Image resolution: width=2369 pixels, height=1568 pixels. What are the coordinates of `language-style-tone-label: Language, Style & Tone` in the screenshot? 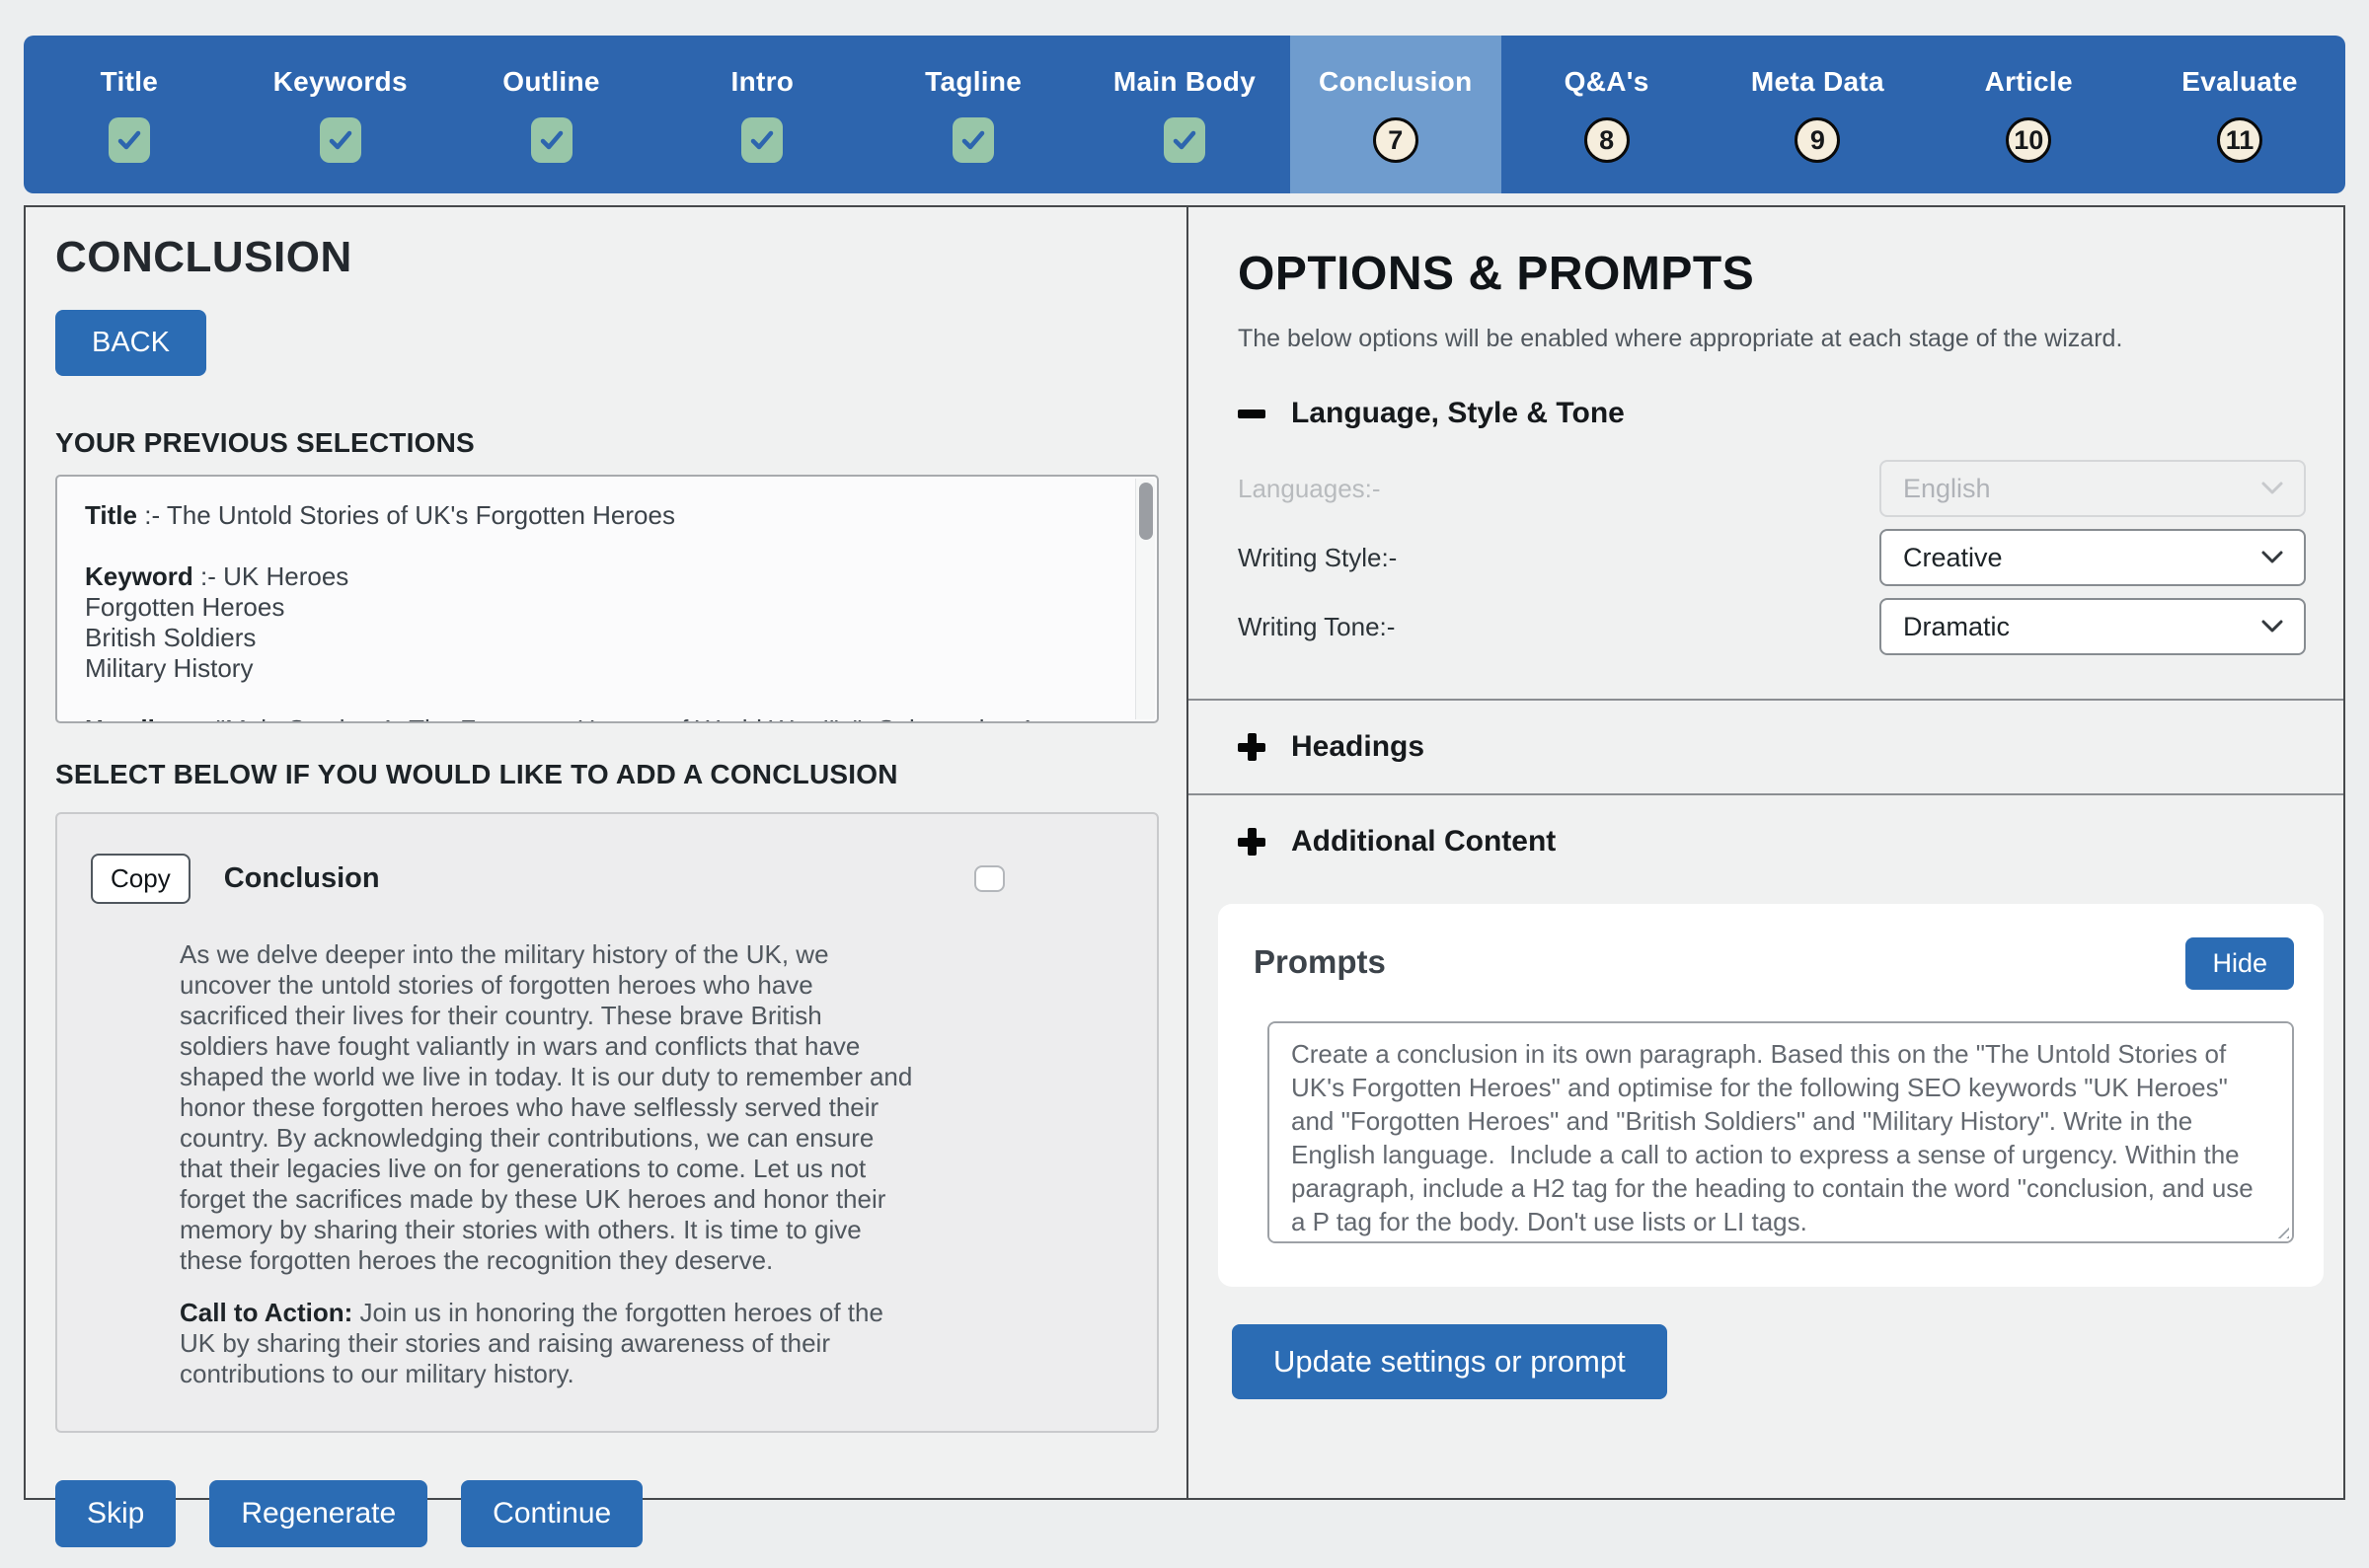 It's located at (1458, 413).